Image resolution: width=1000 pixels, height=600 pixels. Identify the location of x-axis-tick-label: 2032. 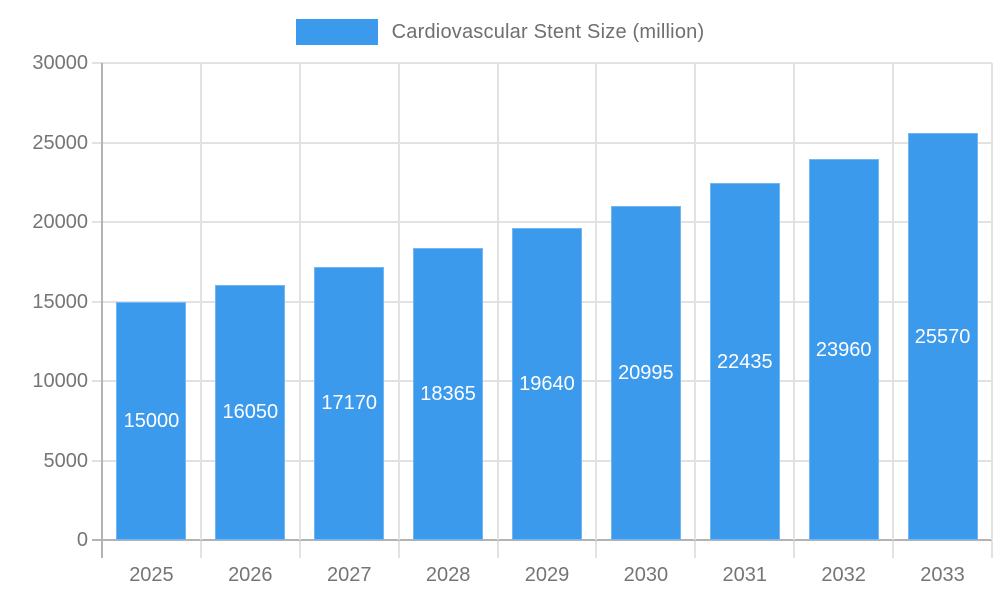
(843, 575).